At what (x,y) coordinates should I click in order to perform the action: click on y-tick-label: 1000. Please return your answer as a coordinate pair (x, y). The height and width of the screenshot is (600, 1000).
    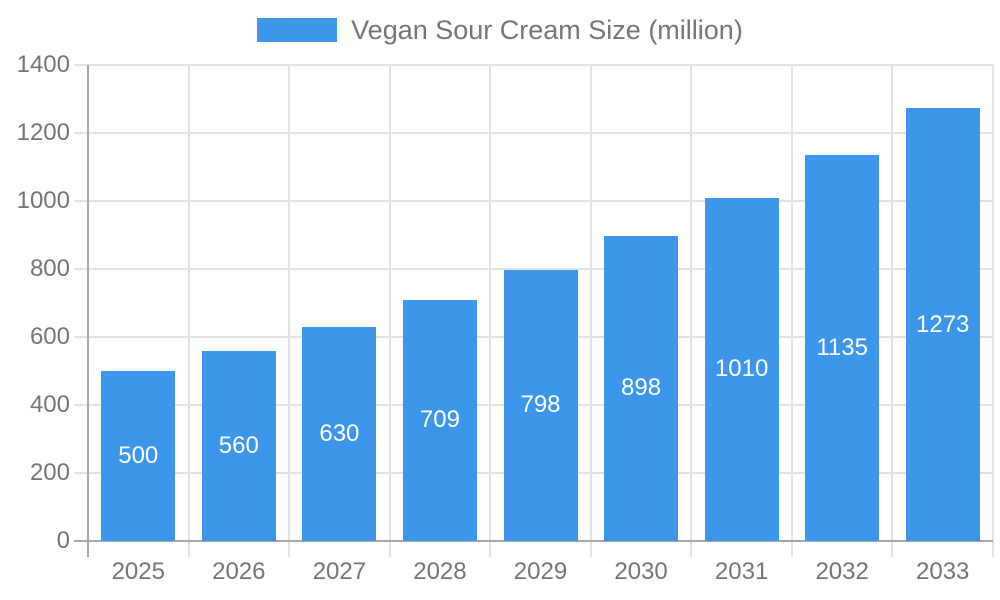
    Looking at the image, I should click on (43, 200).